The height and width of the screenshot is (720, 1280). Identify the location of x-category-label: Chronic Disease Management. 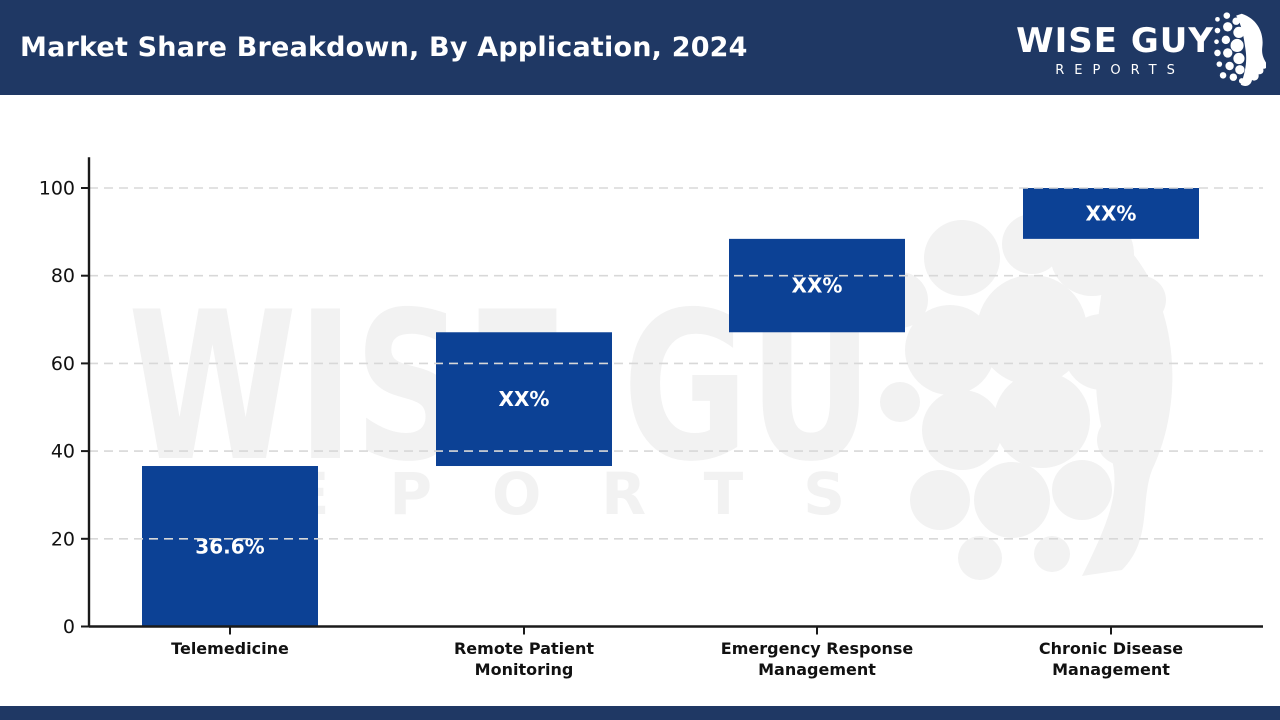
(1111, 659).